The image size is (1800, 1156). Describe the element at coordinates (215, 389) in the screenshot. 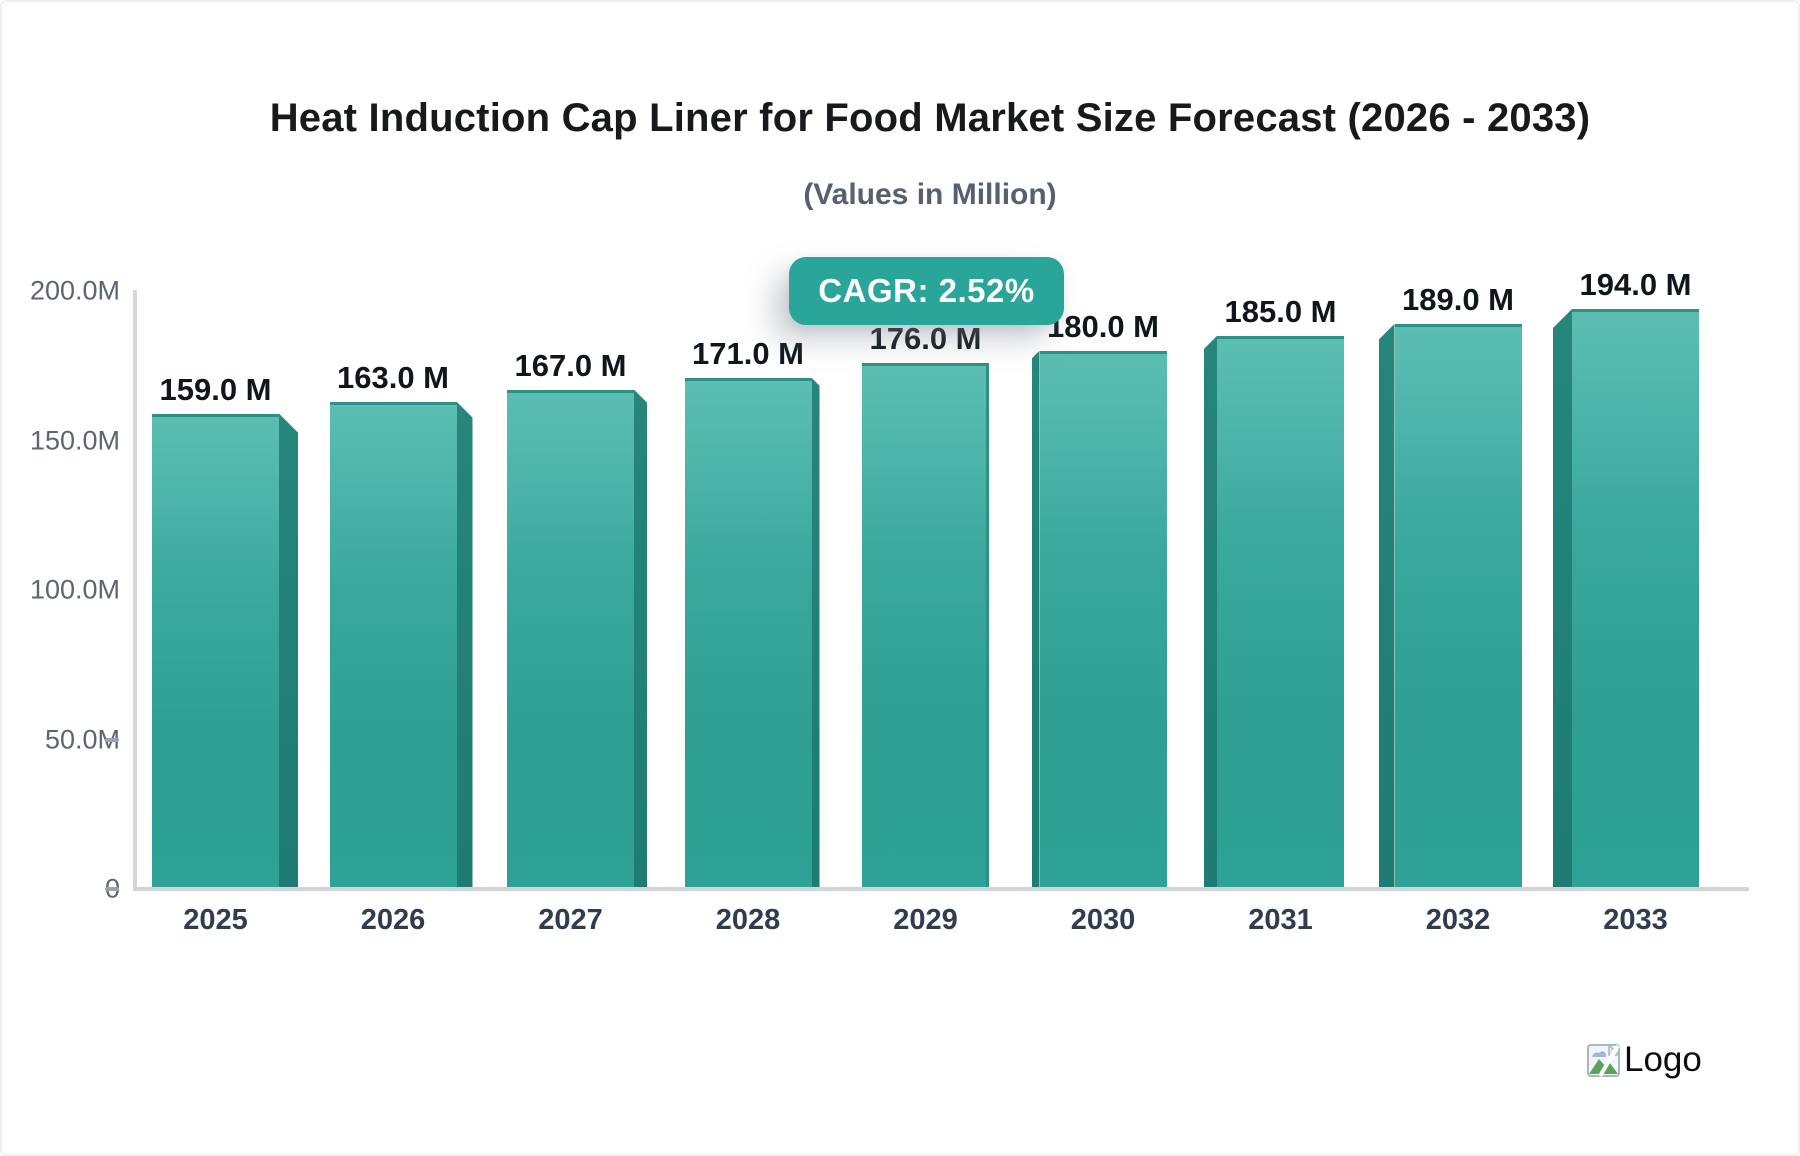

I see `bar-value-label: 159.0 M` at that location.